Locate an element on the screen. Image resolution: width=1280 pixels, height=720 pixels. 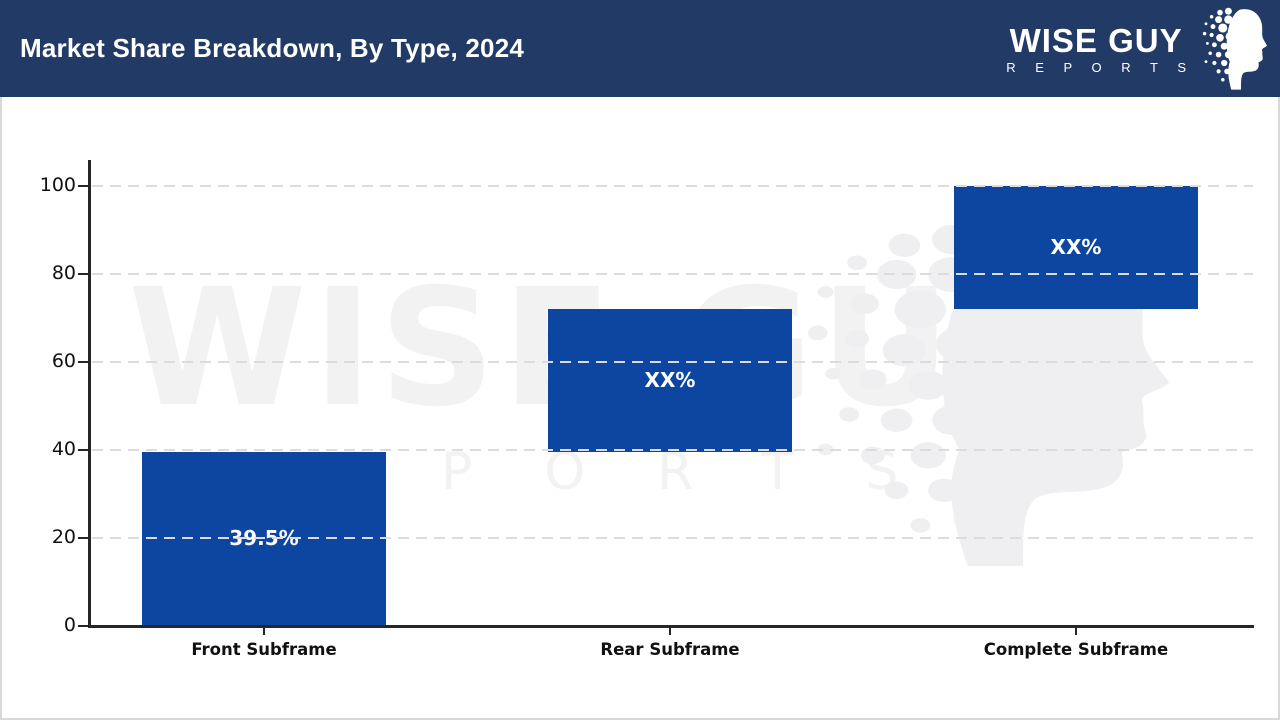
x-category-label: Rear Subframe is located at coordinates (670, 649).